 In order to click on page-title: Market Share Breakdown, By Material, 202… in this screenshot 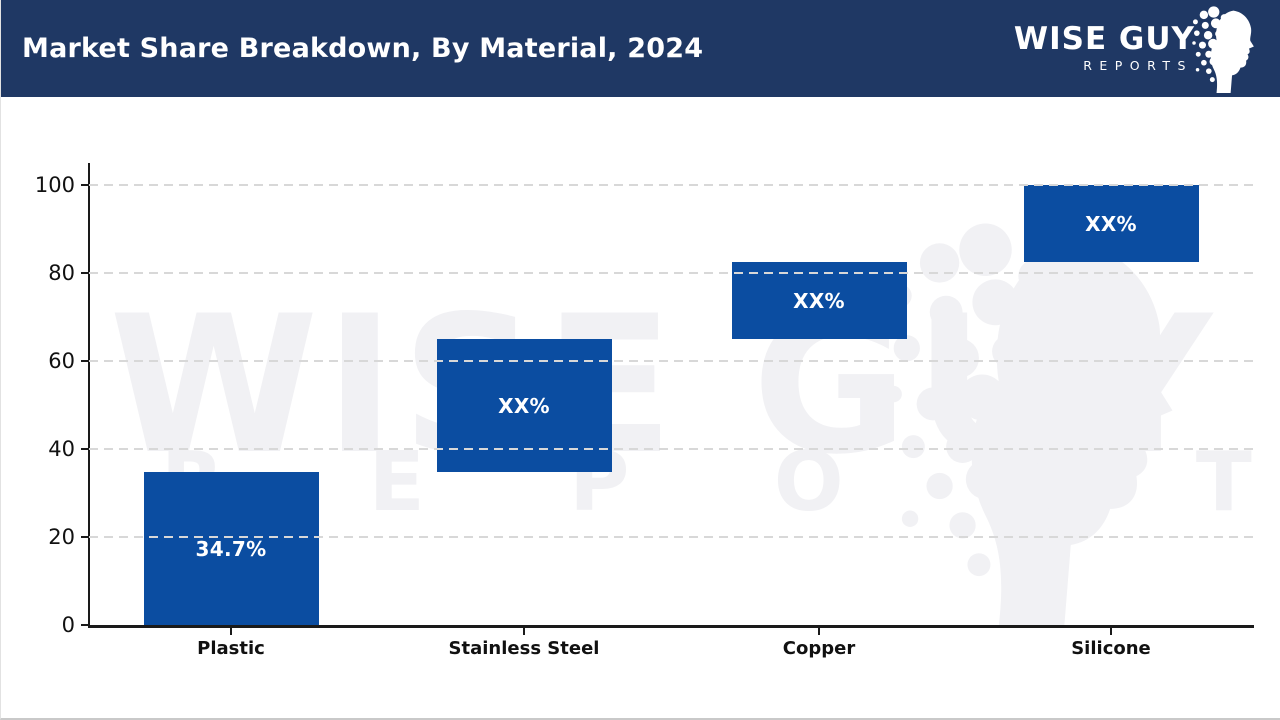, I will do `click(363, 48)`.